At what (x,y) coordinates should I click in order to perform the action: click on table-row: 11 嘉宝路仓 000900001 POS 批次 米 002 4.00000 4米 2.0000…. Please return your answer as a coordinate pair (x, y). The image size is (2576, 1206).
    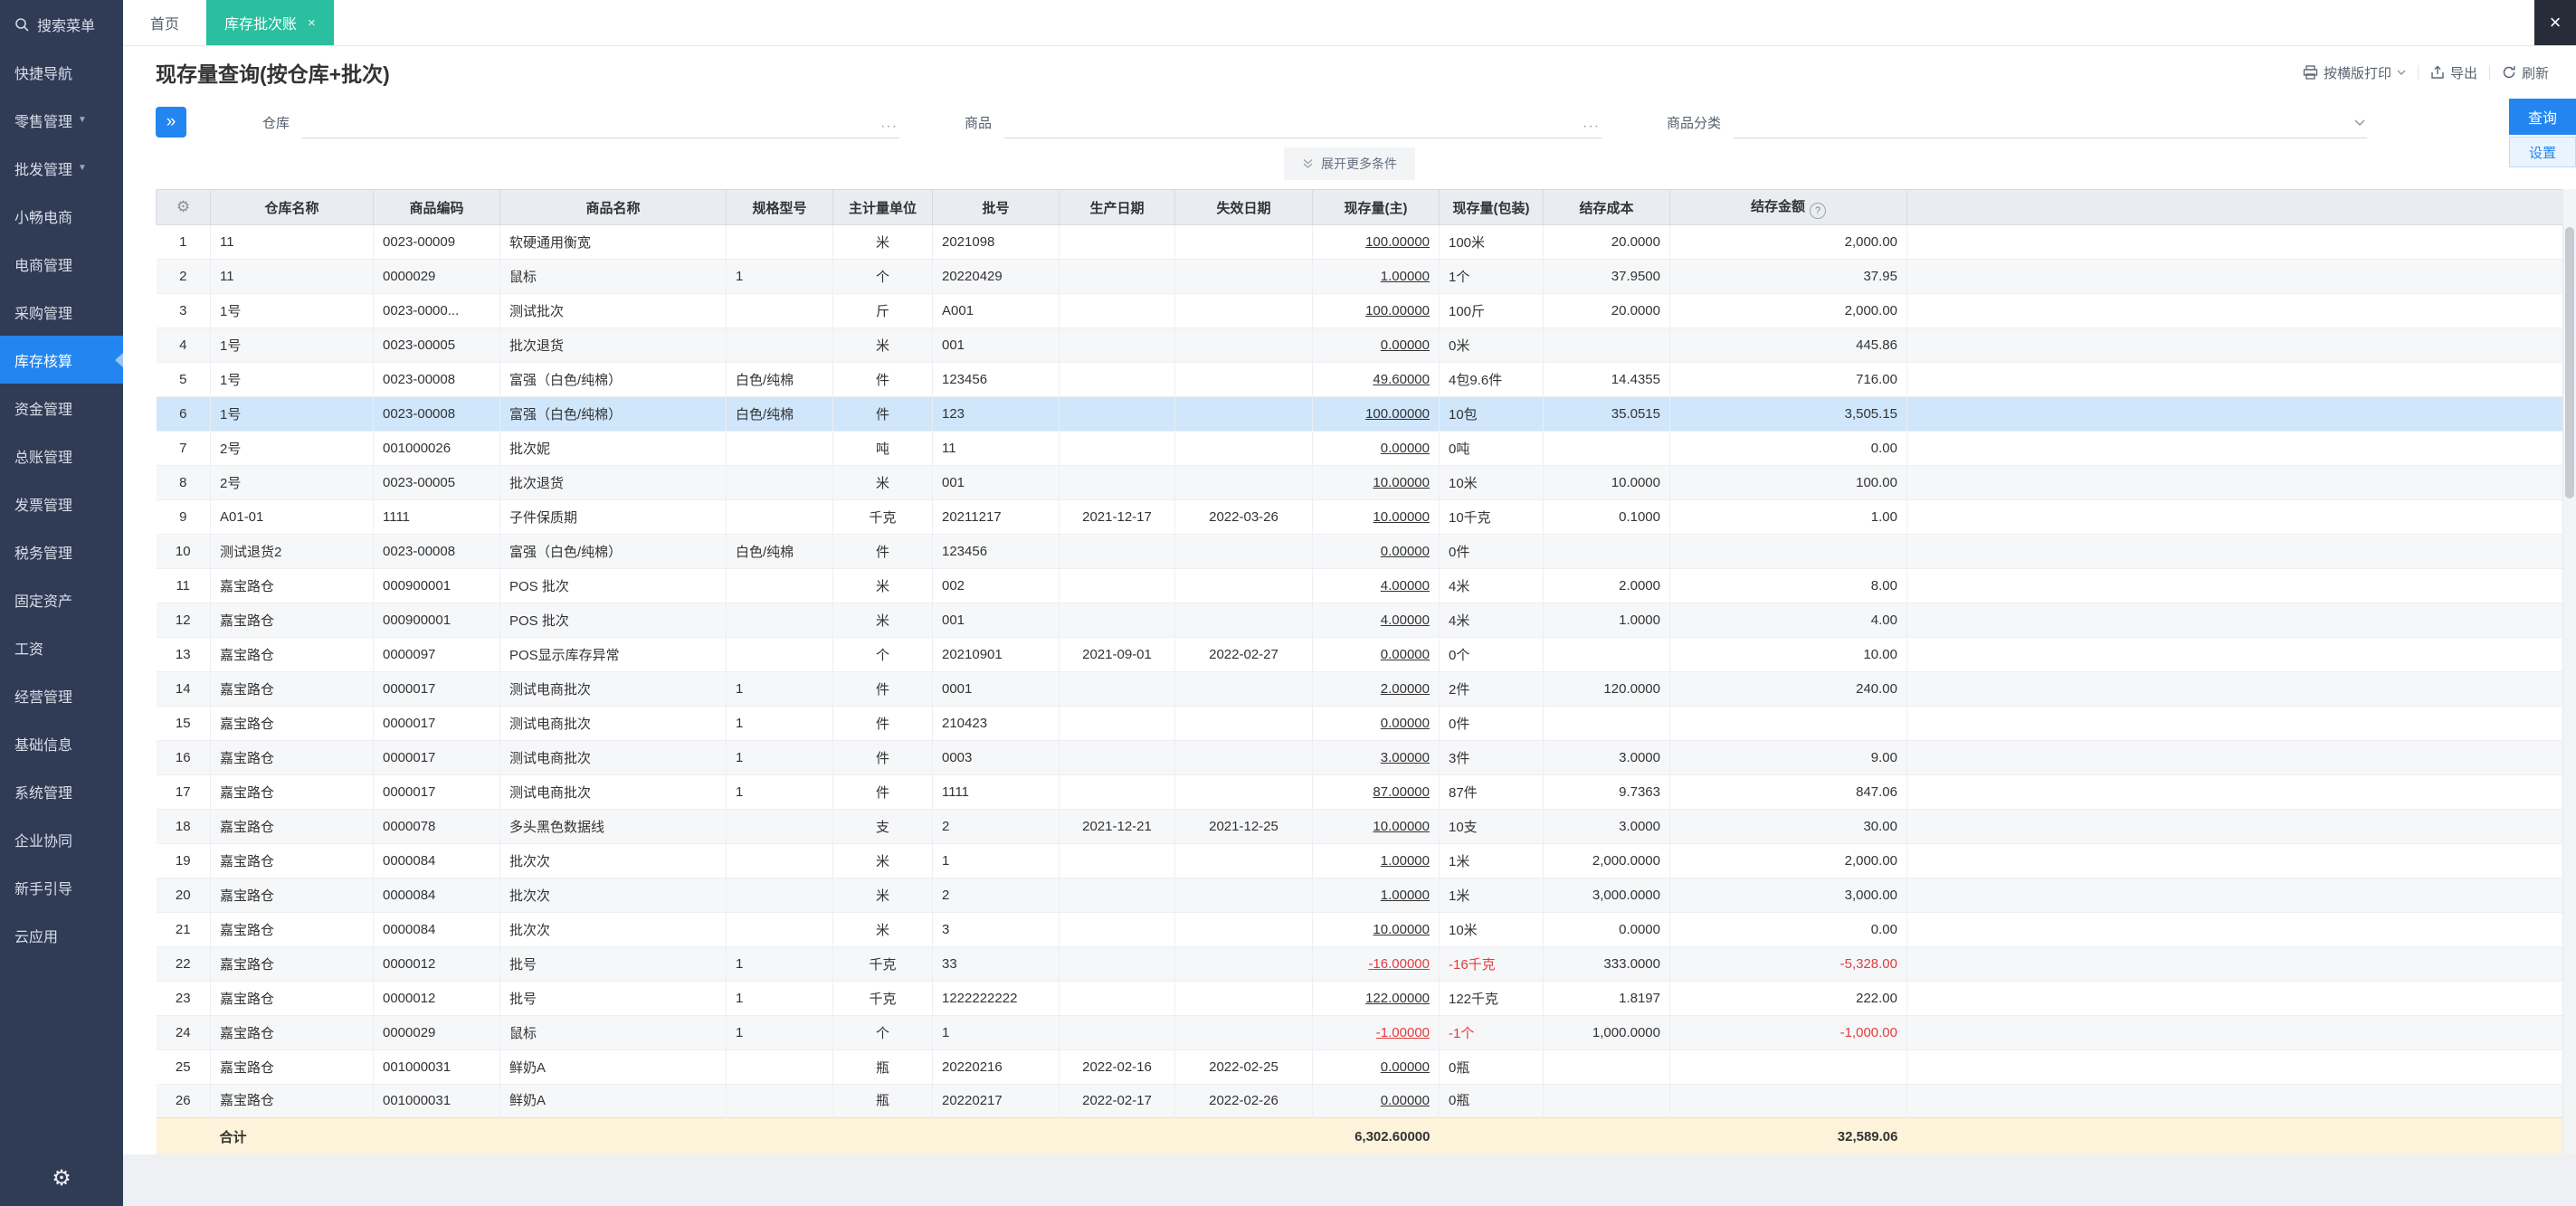
    Looking at the image, I should click on (1359, 585).